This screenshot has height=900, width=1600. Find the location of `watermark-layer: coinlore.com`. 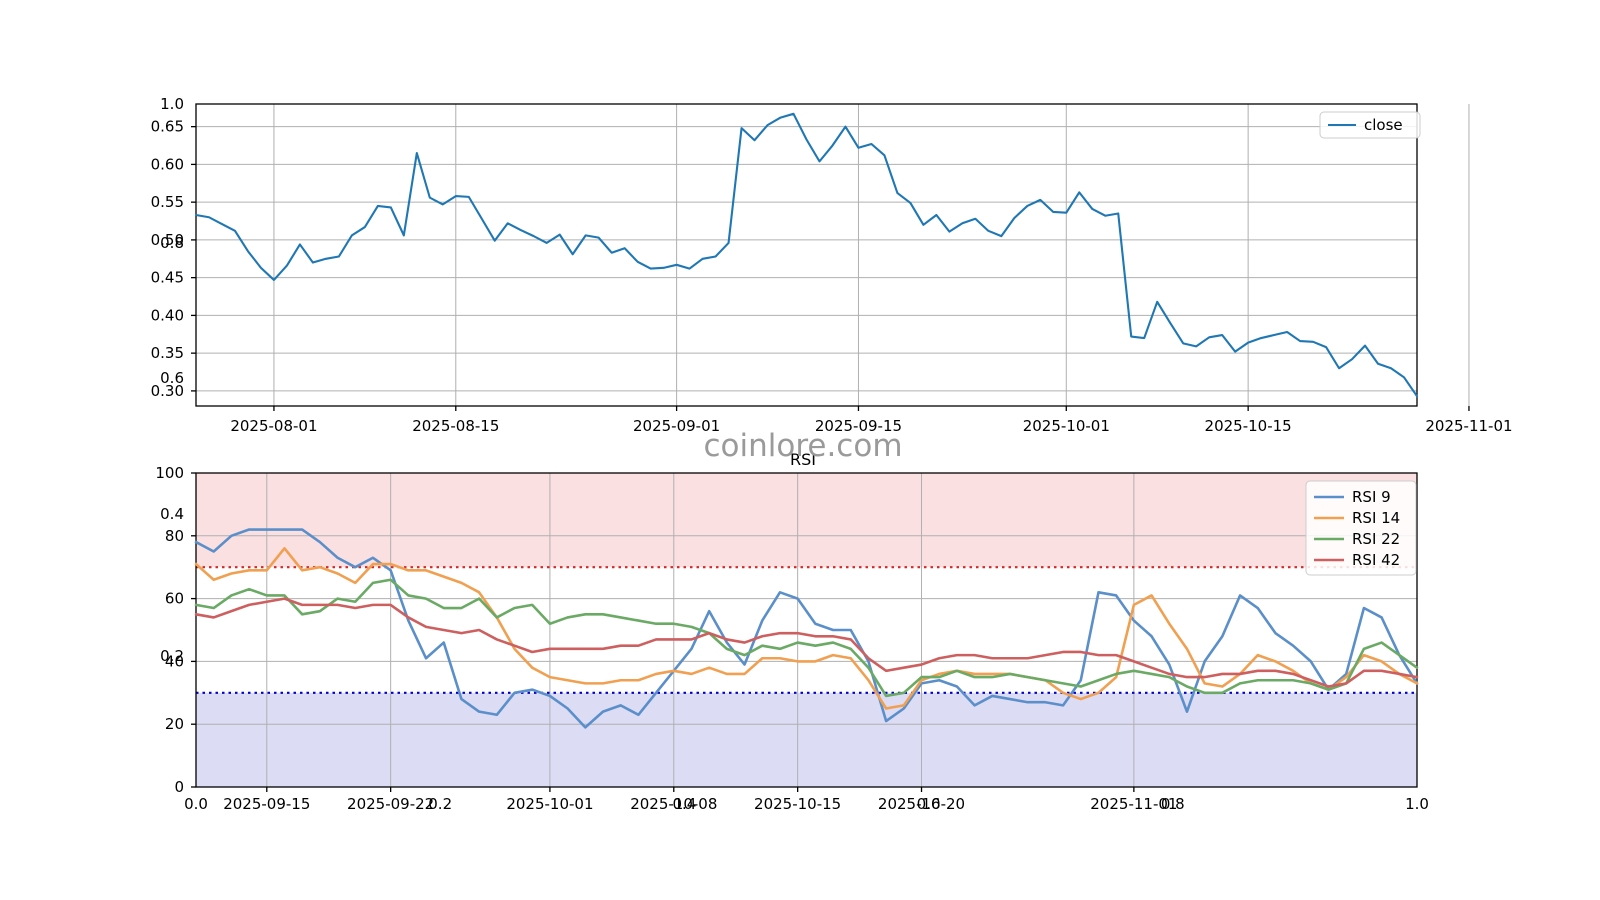

watermark-layer: coinlore.com is located at coordinates (802, 446).